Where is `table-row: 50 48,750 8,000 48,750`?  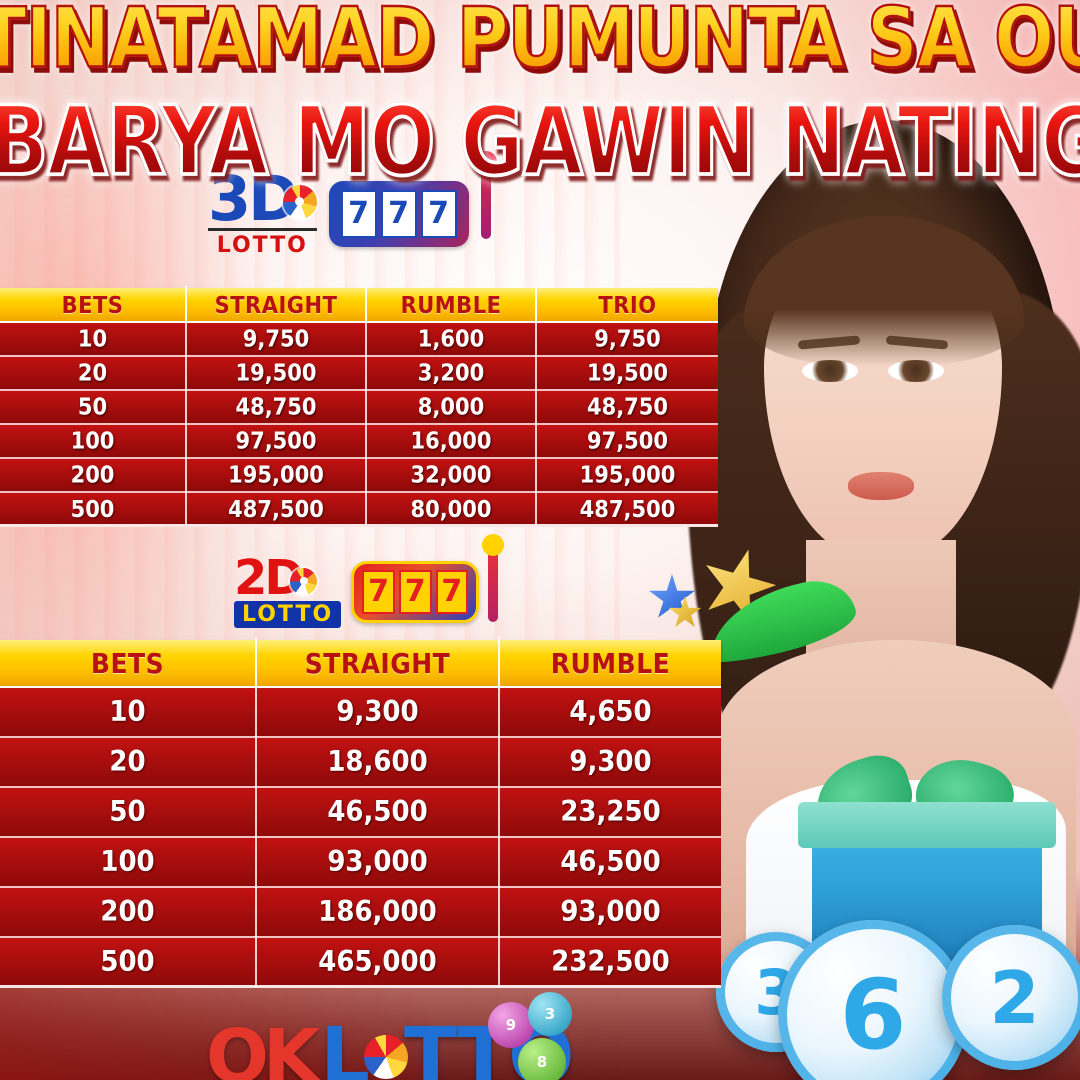
table-row: 50 48,750 8,000 48,750 is located at coordinates (359, 407).